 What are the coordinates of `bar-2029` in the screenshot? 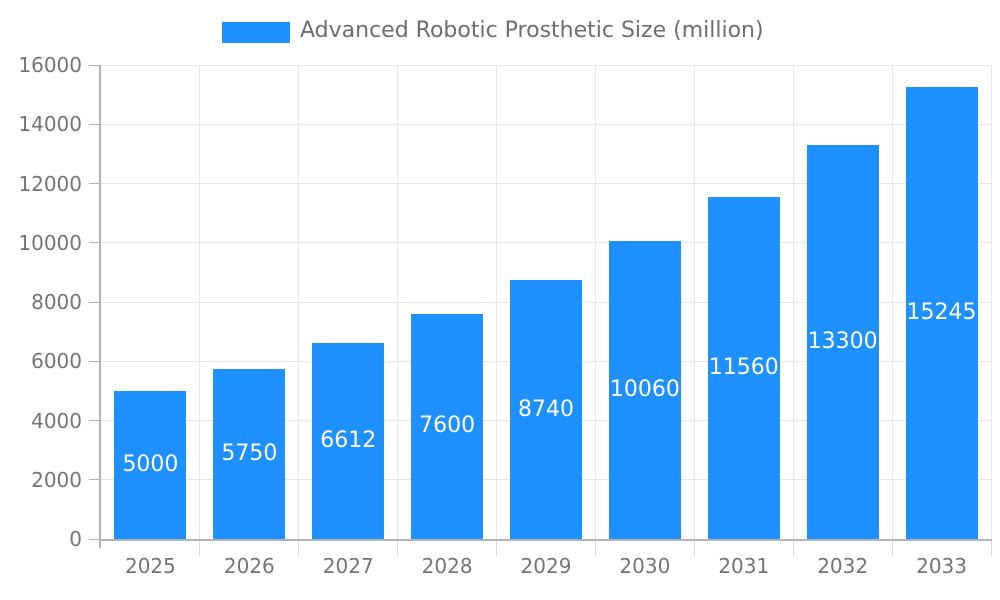 It's located at (546, 409).